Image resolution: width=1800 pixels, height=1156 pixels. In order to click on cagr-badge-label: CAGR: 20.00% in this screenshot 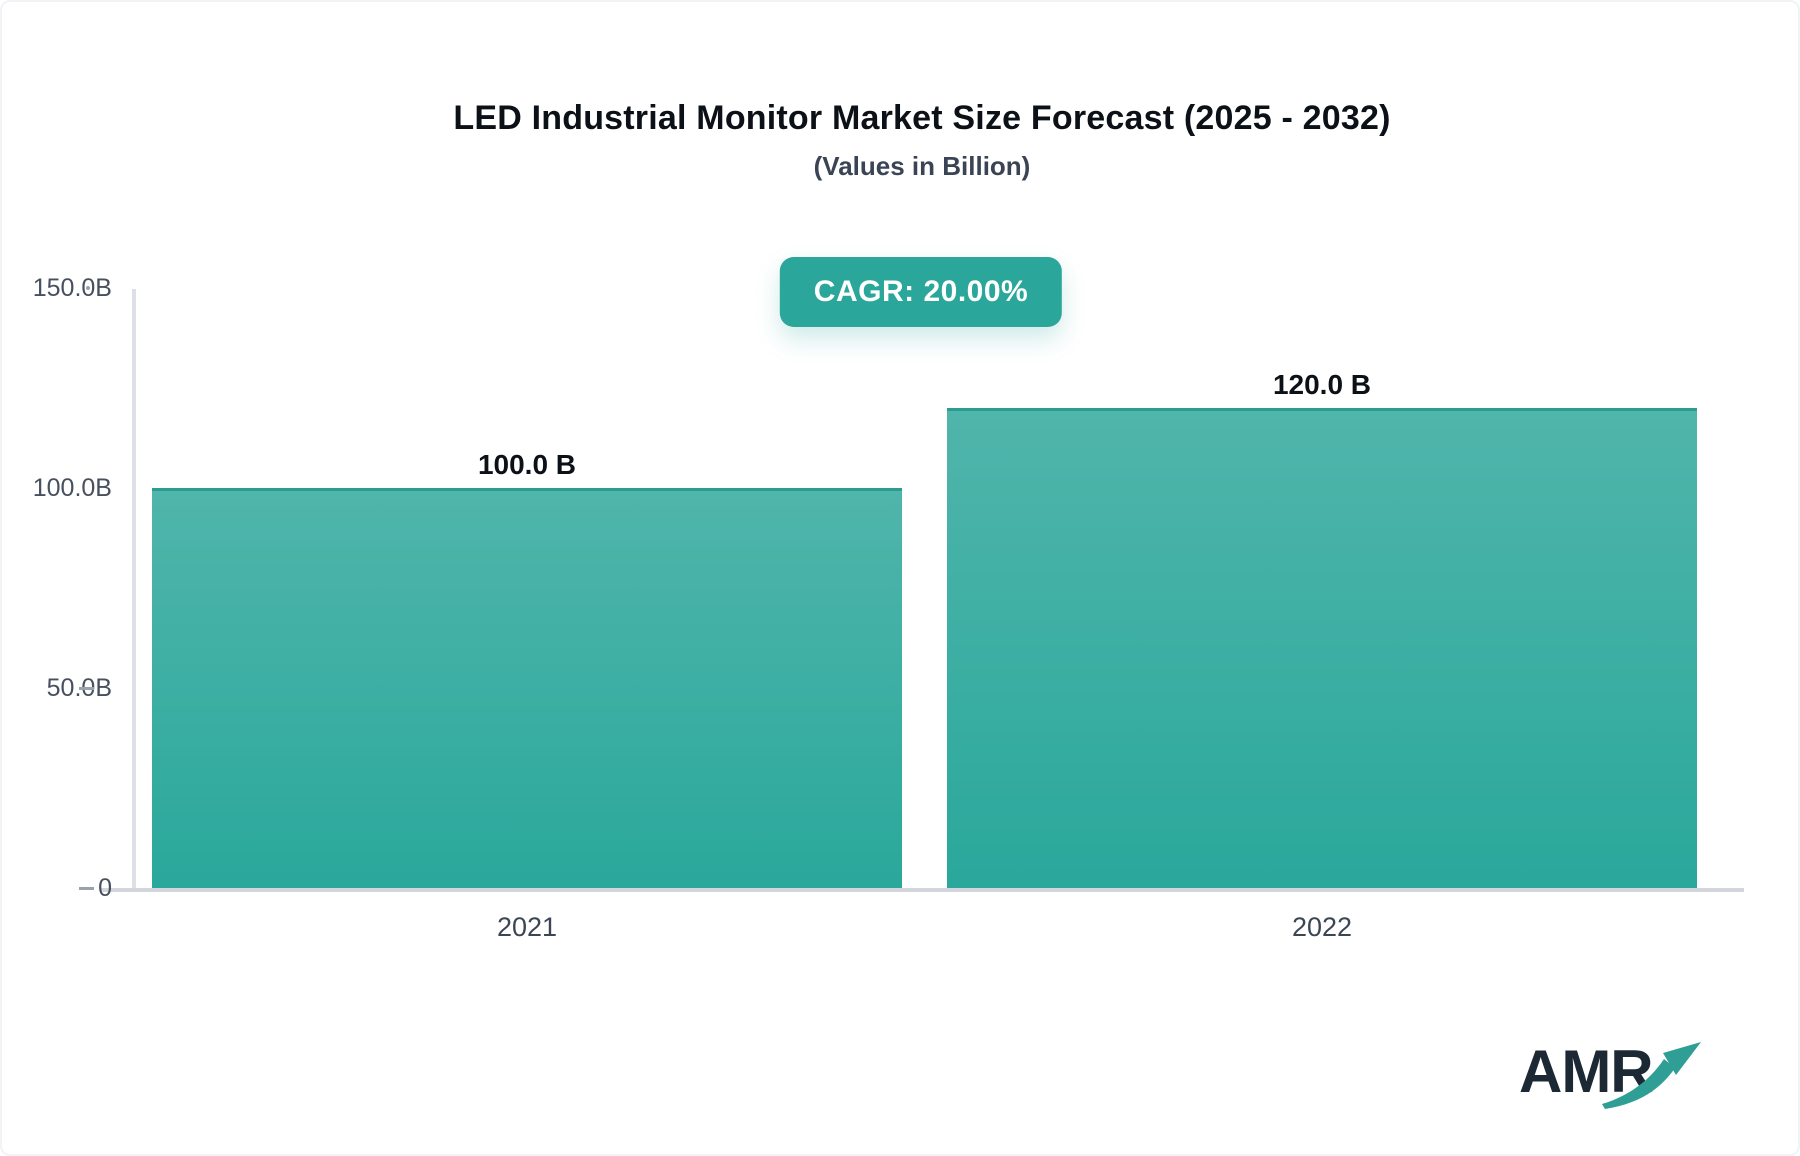, I will do `click(921, 291)`.